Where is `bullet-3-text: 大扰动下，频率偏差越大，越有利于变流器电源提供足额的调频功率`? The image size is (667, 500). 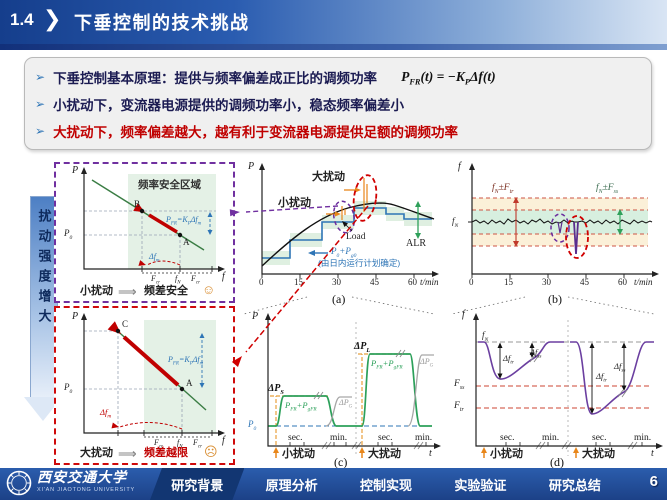 bullet-3-text: 大扰动下，频率偏差越大，越有利于变流器电源提供足额的调频功率 is located at coordinates (256, 132).